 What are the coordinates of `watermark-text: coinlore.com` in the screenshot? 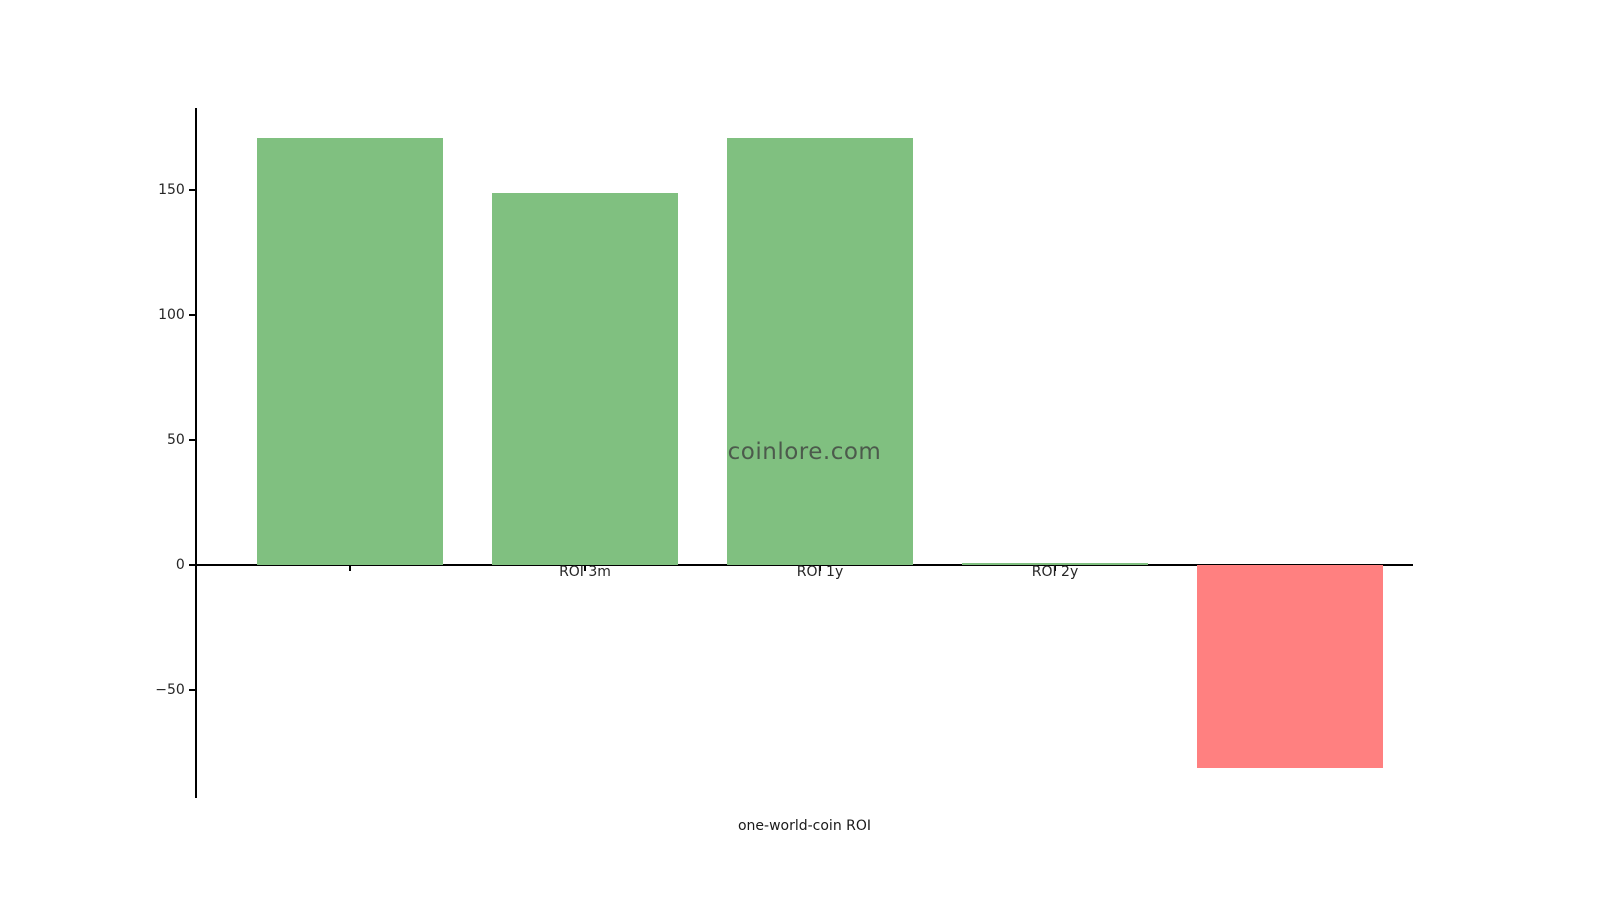 It's located at (804, 452).